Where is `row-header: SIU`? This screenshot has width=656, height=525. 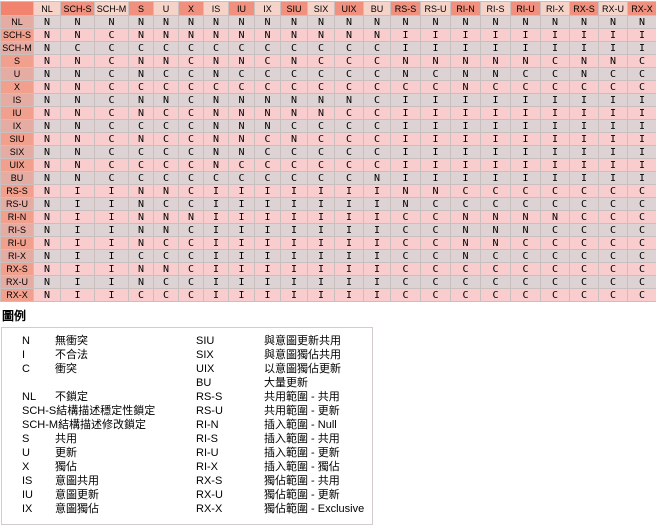 row-header: SIU is located at coordinates (17, 139).